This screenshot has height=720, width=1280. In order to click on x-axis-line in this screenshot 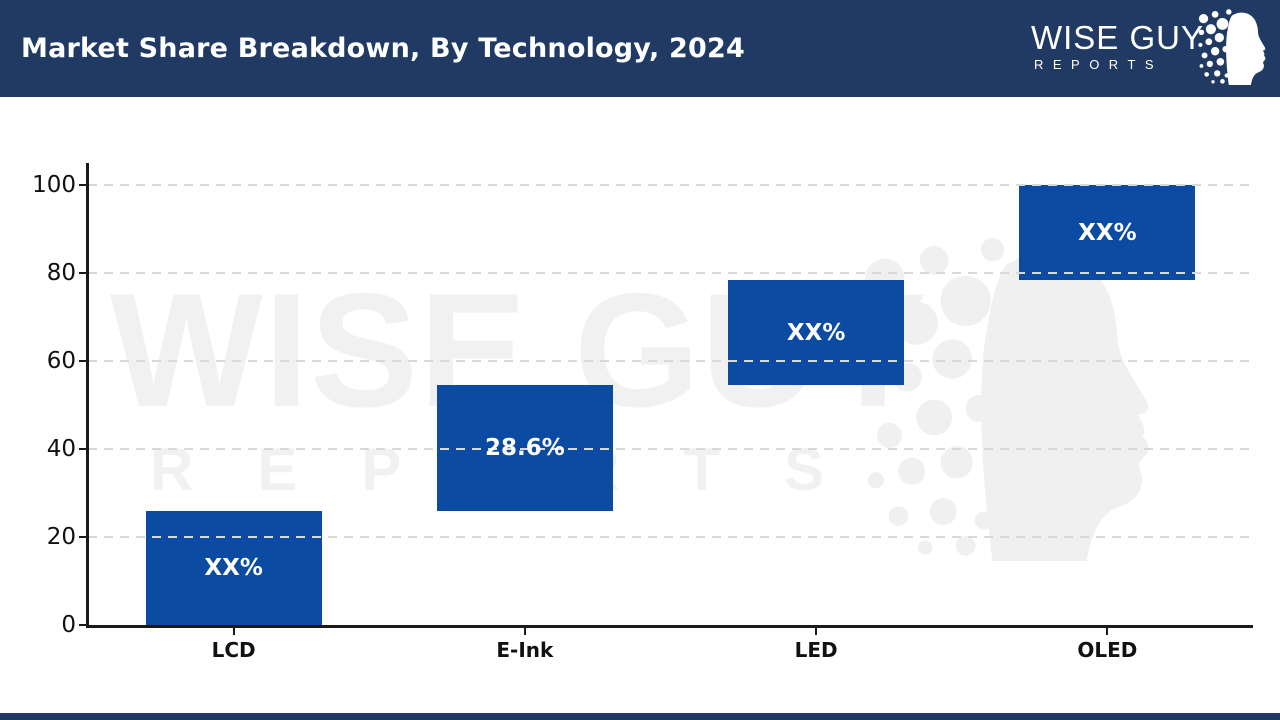, I will do `click(669, 626)`.